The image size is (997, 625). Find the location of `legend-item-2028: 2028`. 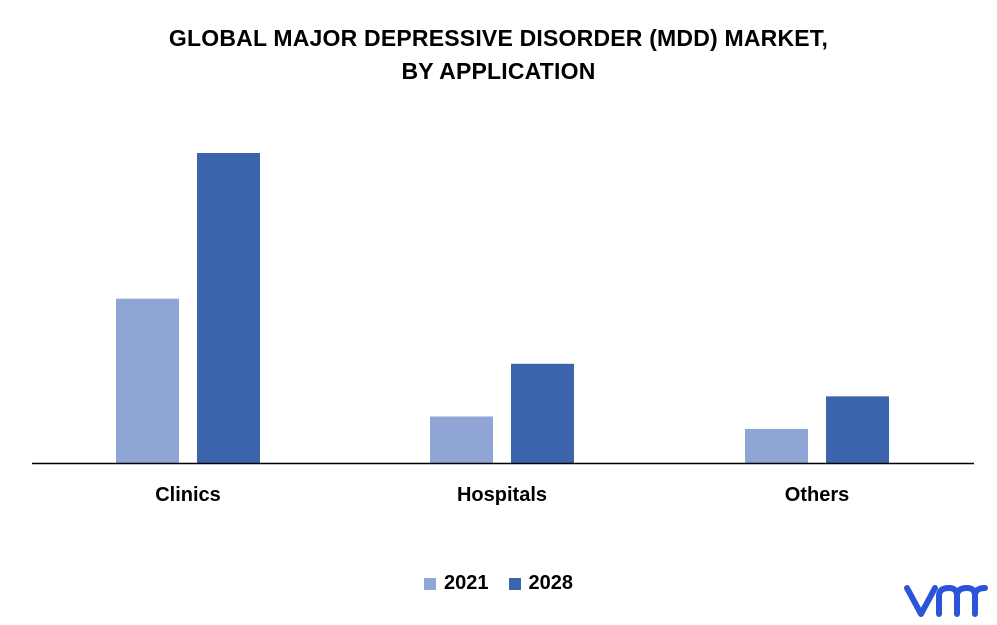

legend-item-2028: 2028 is located at coordinates (541, 583).